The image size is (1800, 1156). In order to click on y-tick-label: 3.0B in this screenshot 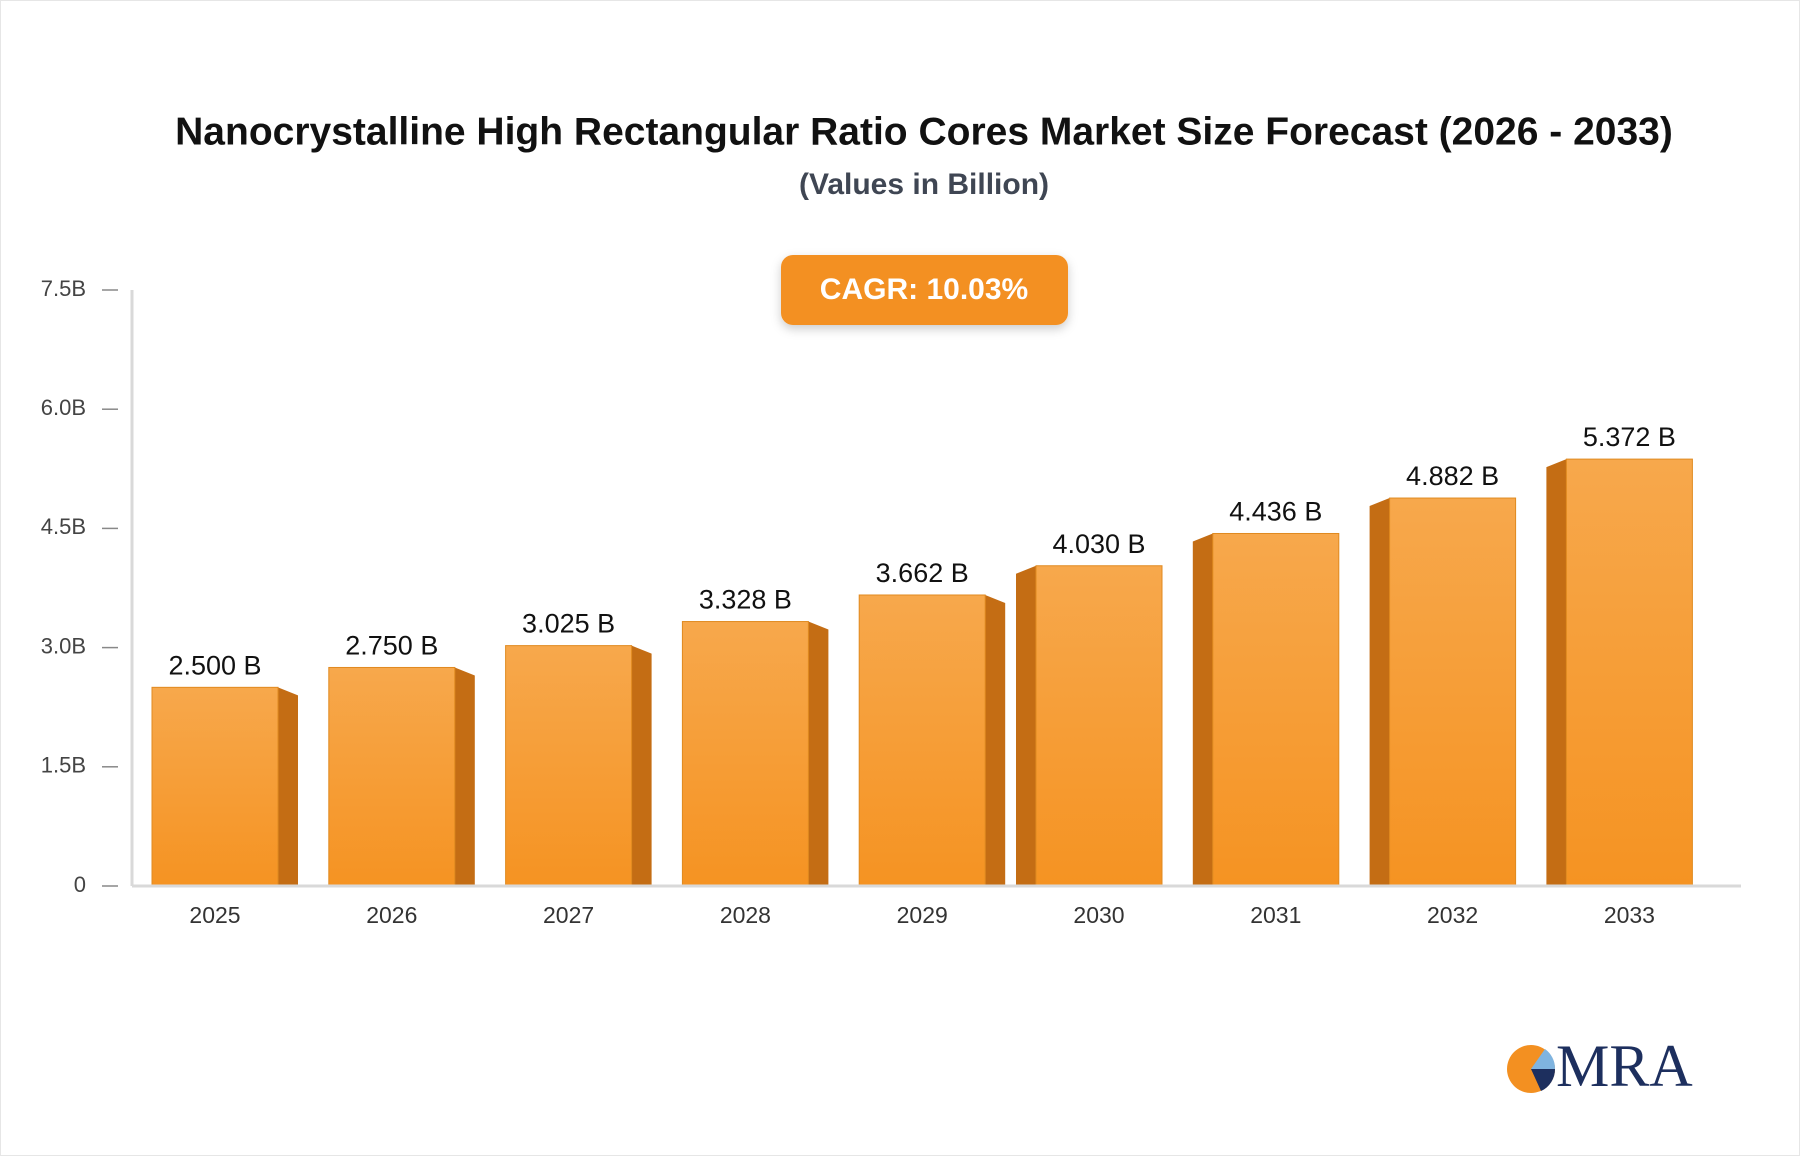, I will do `click(63, 645)`.